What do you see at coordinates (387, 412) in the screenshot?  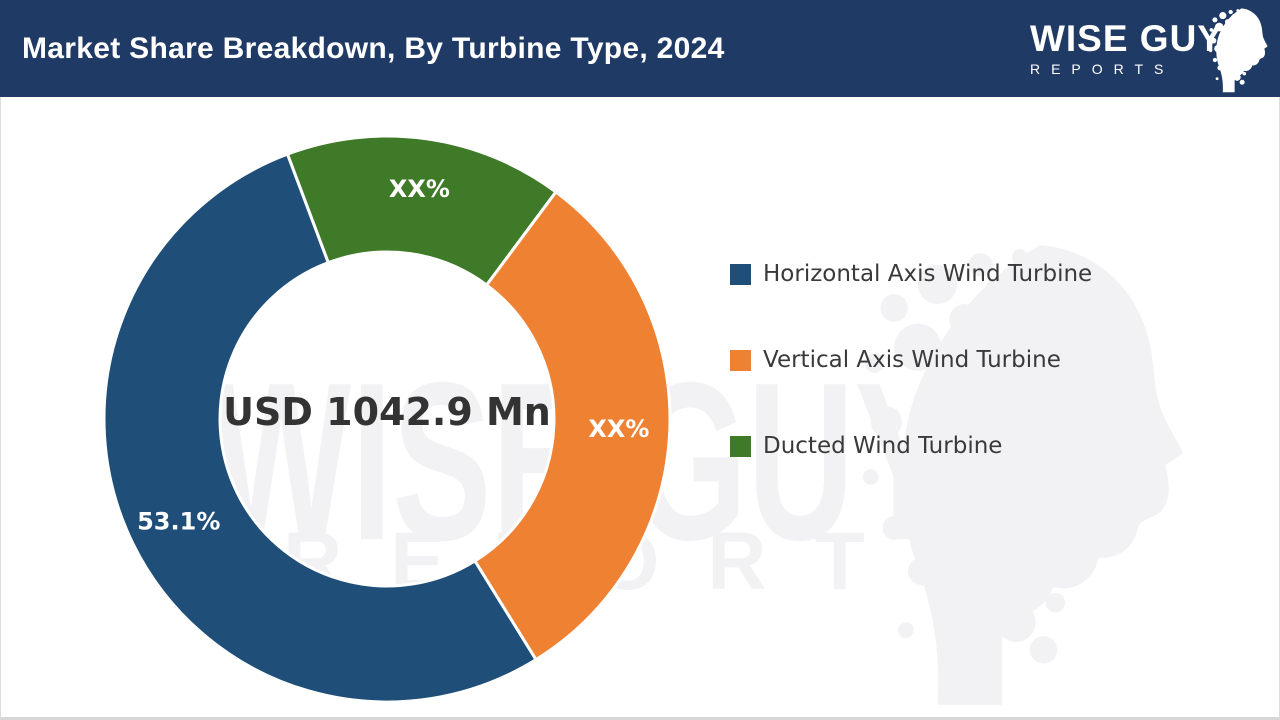 I see `chart-center-value: USD 1042.9 Mn` at bounding box center [387, 412].